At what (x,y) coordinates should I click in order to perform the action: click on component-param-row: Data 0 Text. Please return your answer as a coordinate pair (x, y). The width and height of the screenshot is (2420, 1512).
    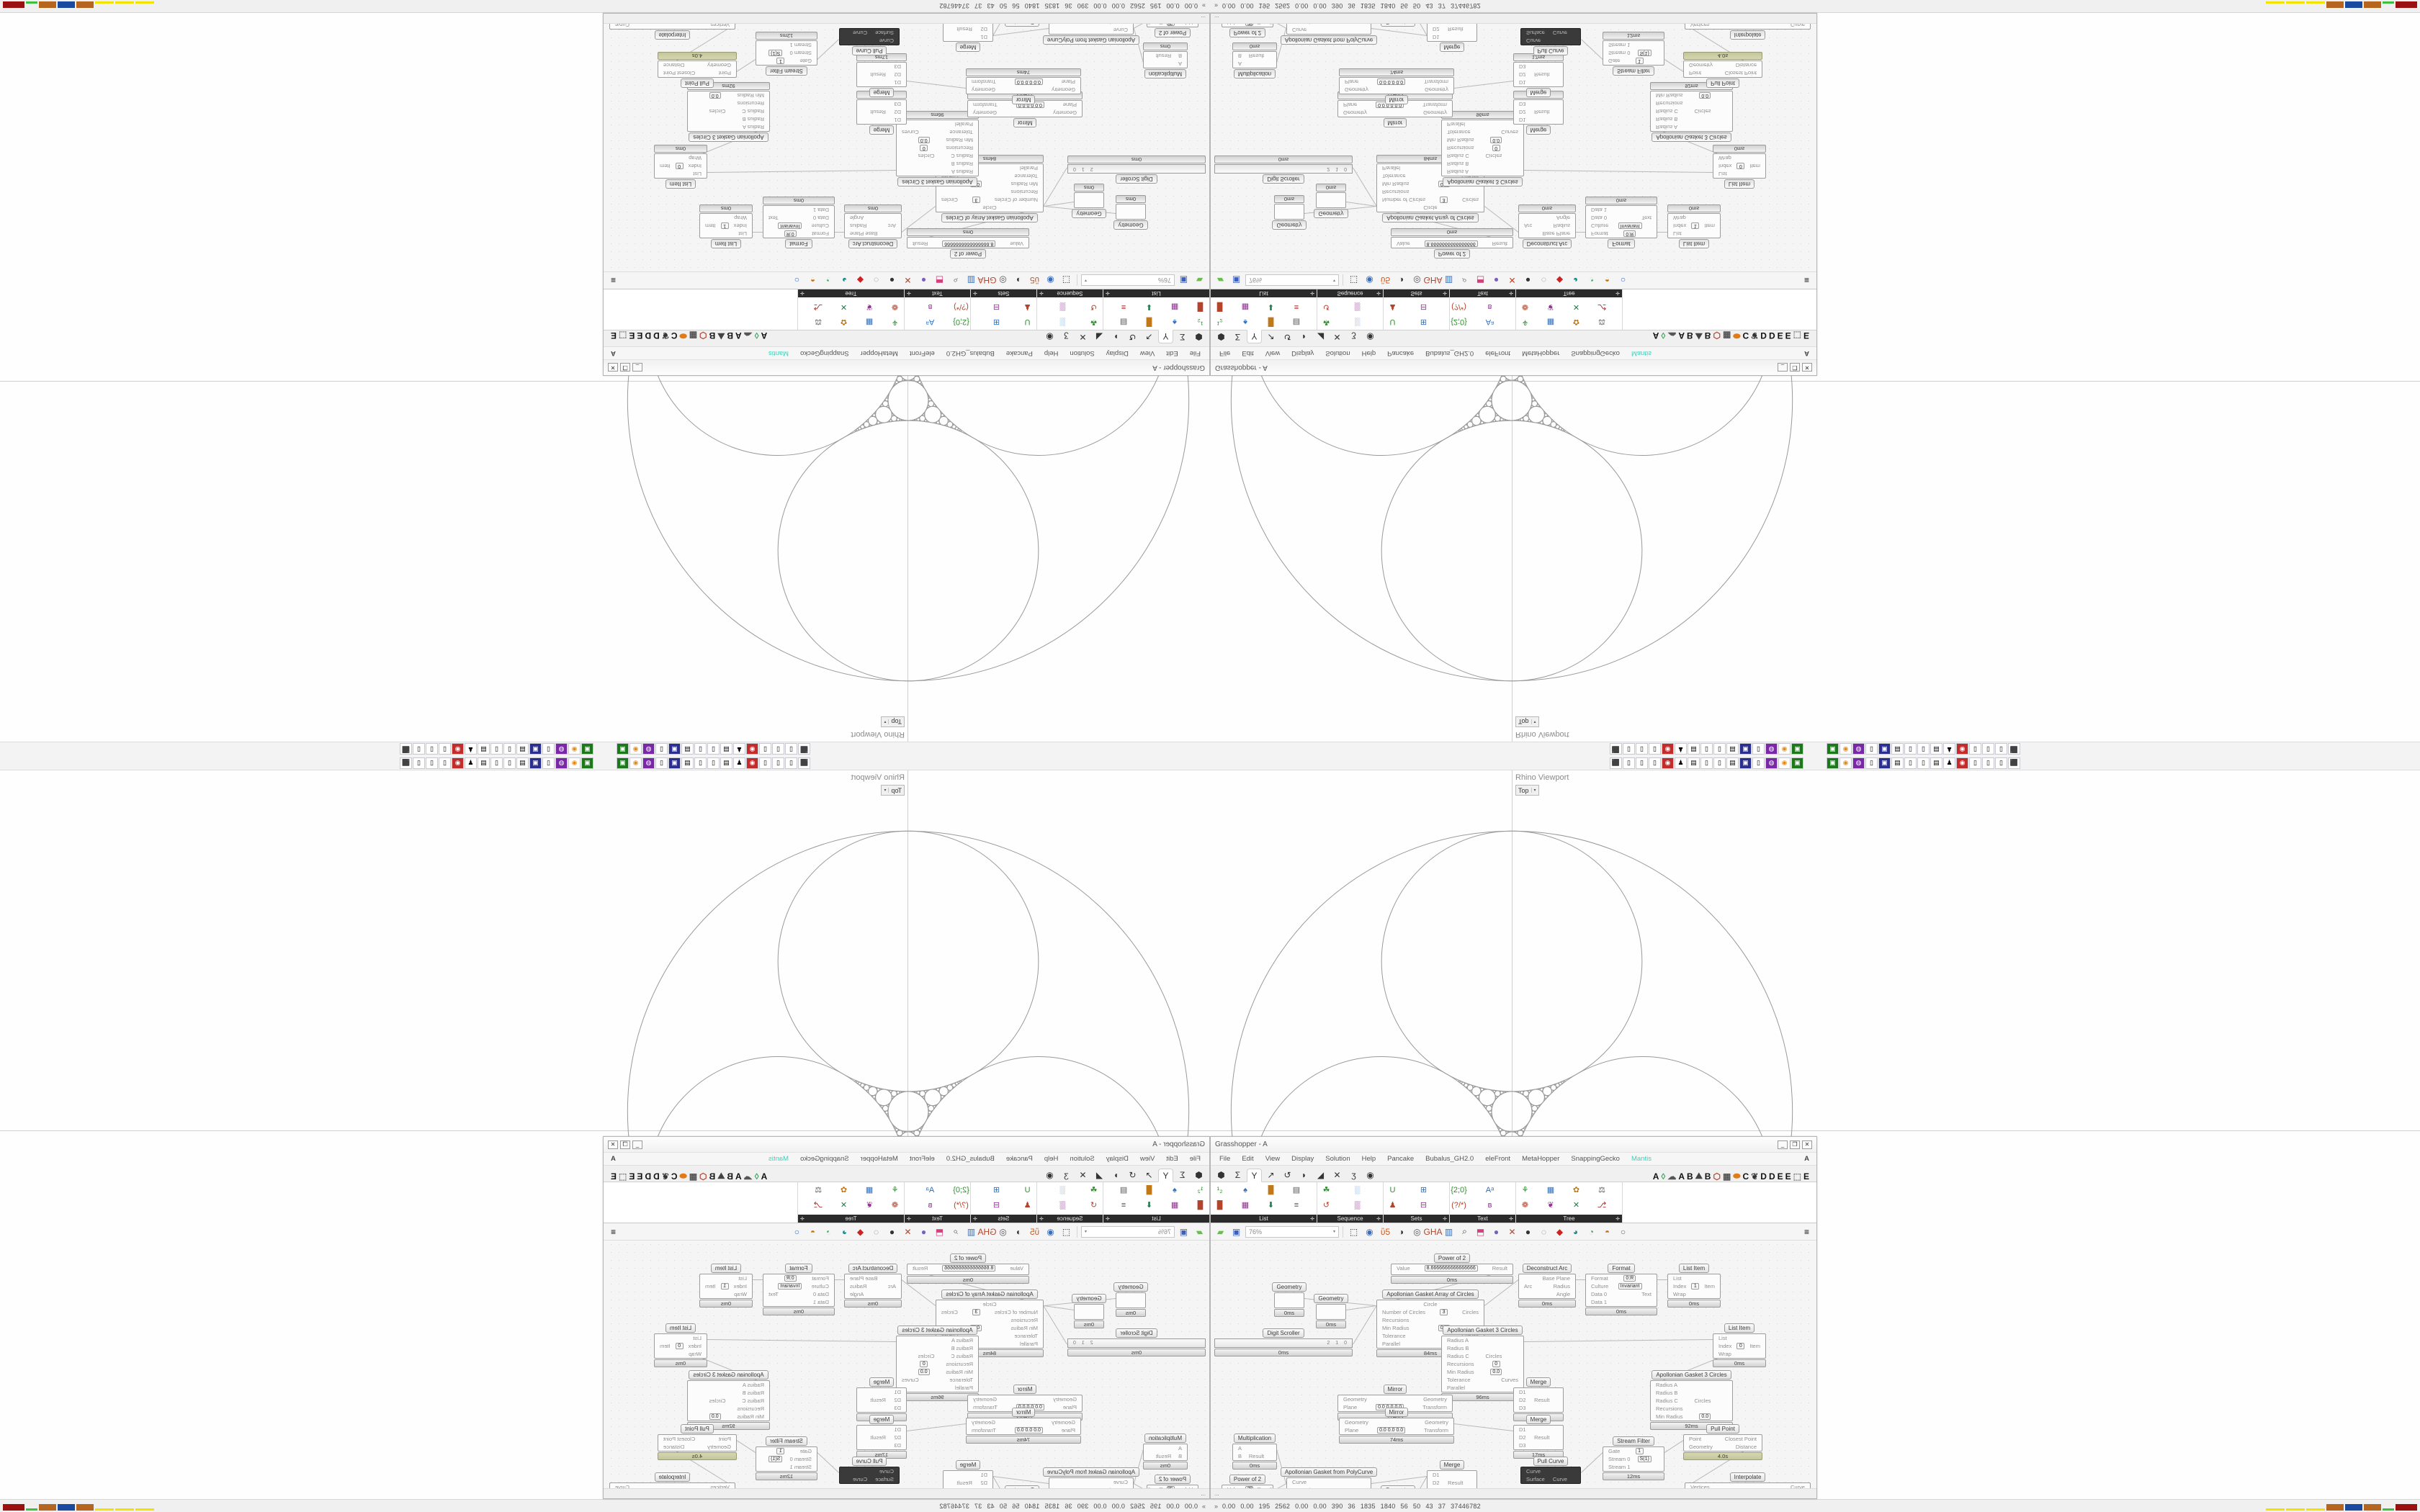
    Looking at the image, I should click on (799, 218).